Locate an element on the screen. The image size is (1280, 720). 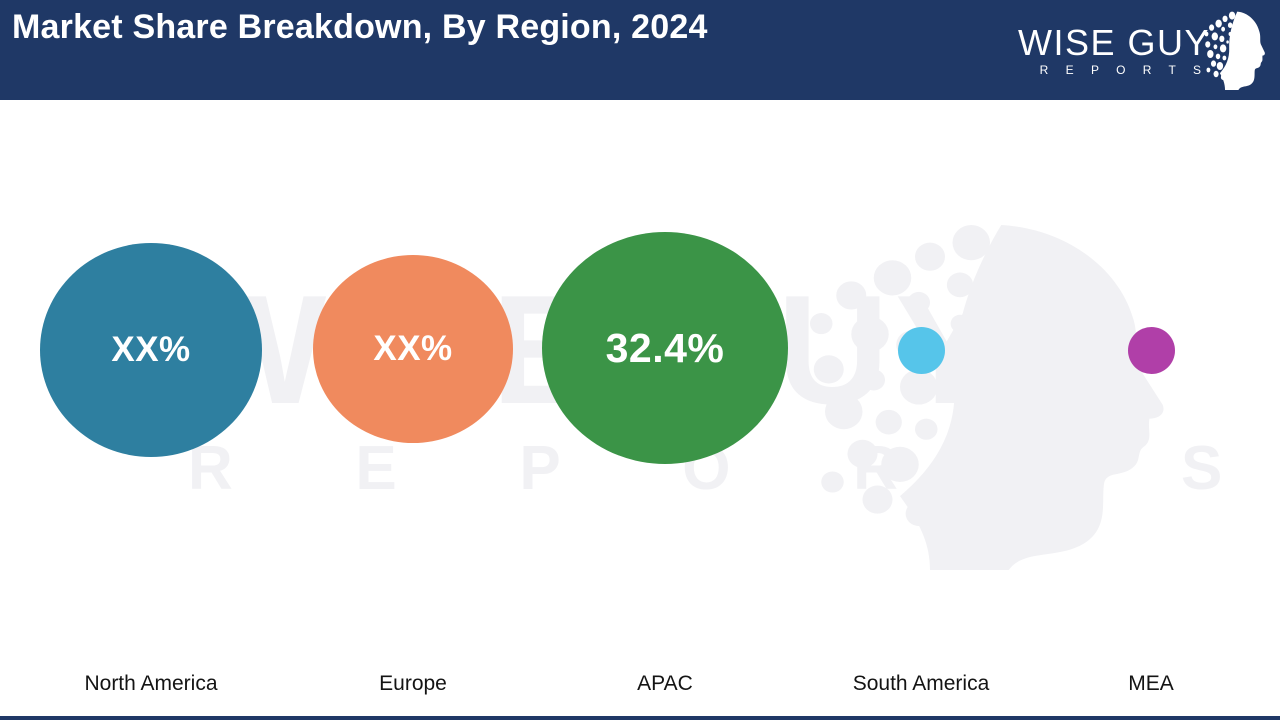
bubble-europe: XX% is located at coordinates (413, 349).